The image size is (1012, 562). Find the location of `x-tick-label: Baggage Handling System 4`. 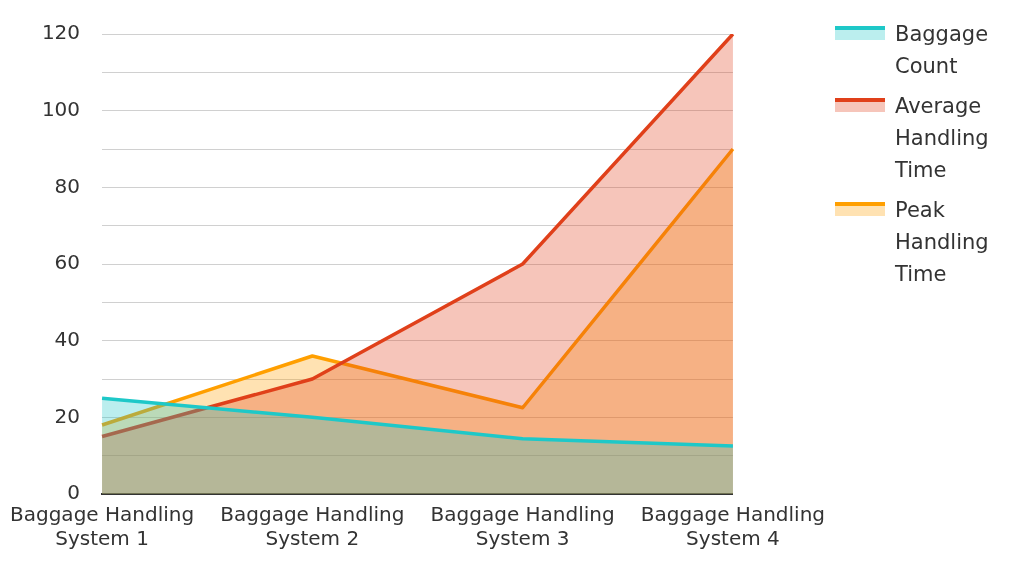

x-tick-label: Baggage Handling System 4 is located at coordinates (732, 526).